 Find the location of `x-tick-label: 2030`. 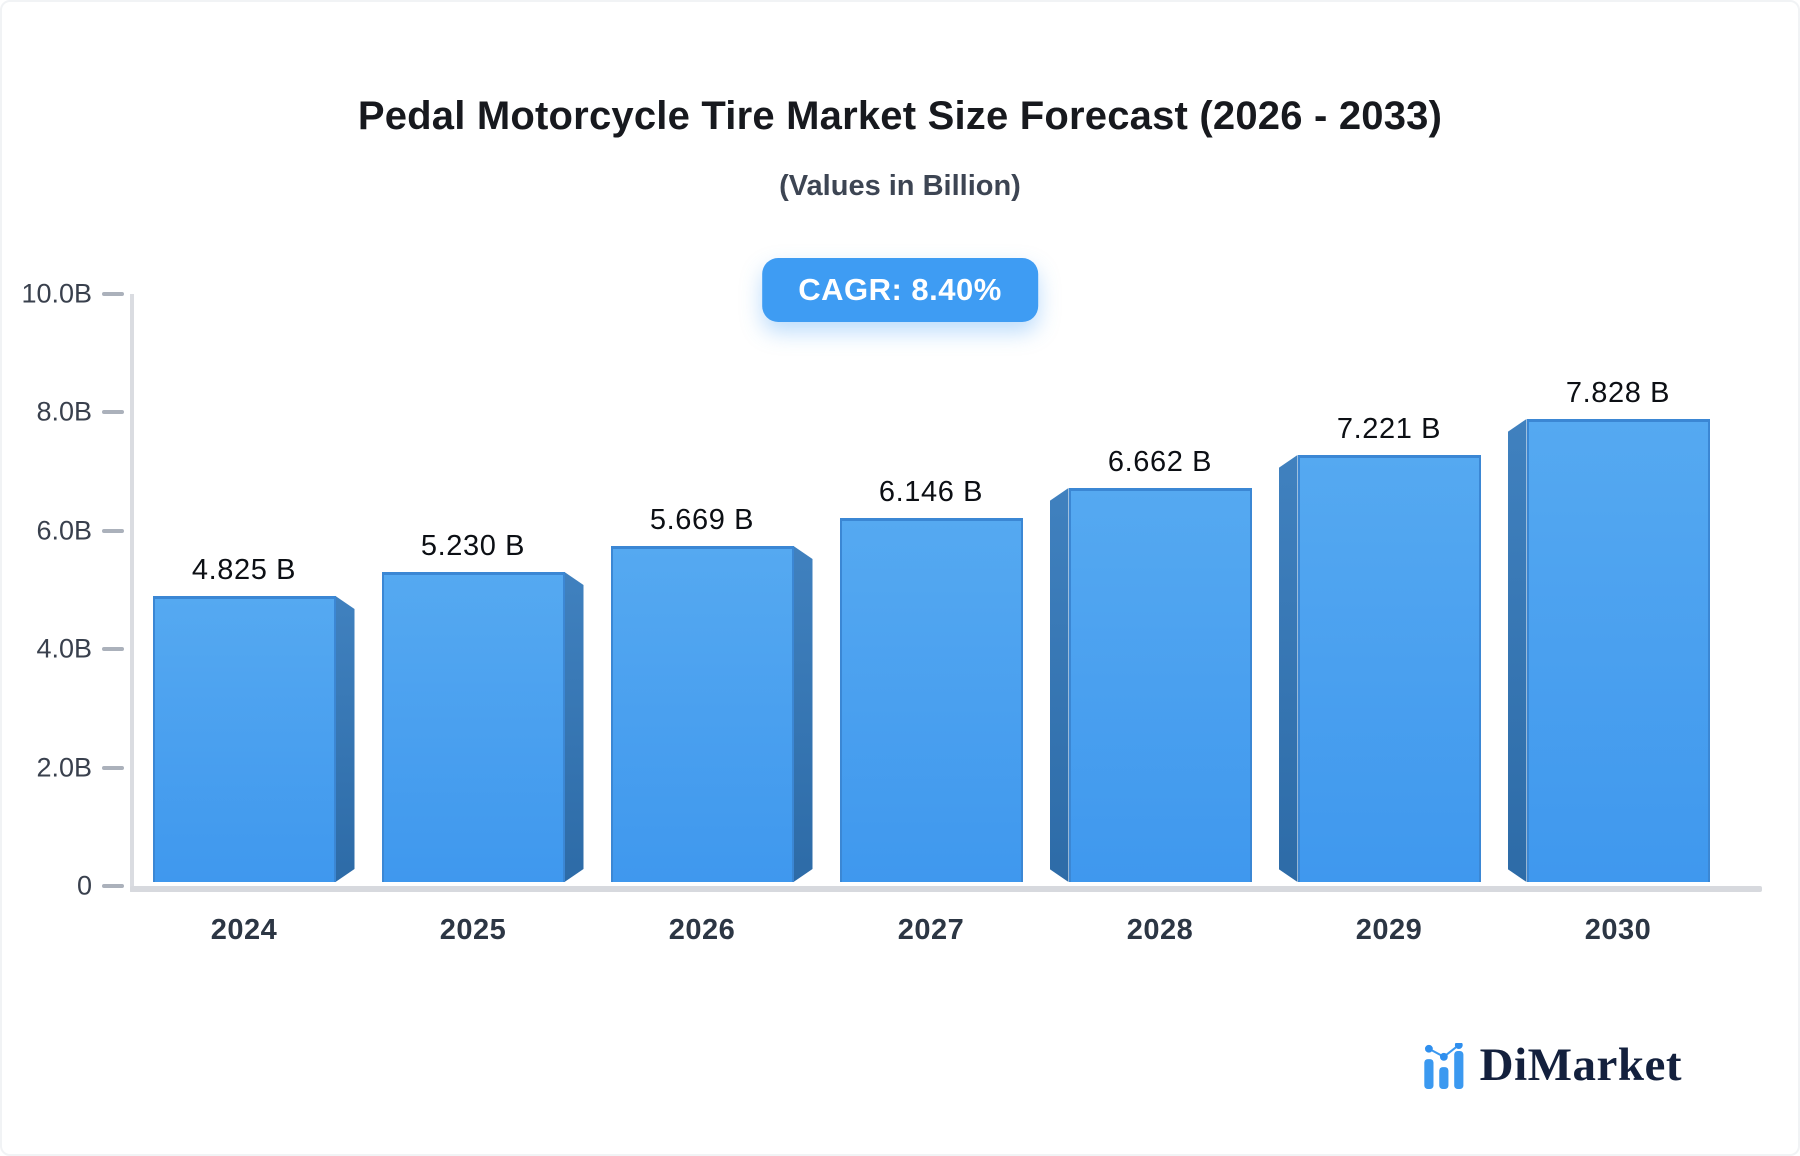

x-tick-label: 2030 is located at coordinates (1618, 930).